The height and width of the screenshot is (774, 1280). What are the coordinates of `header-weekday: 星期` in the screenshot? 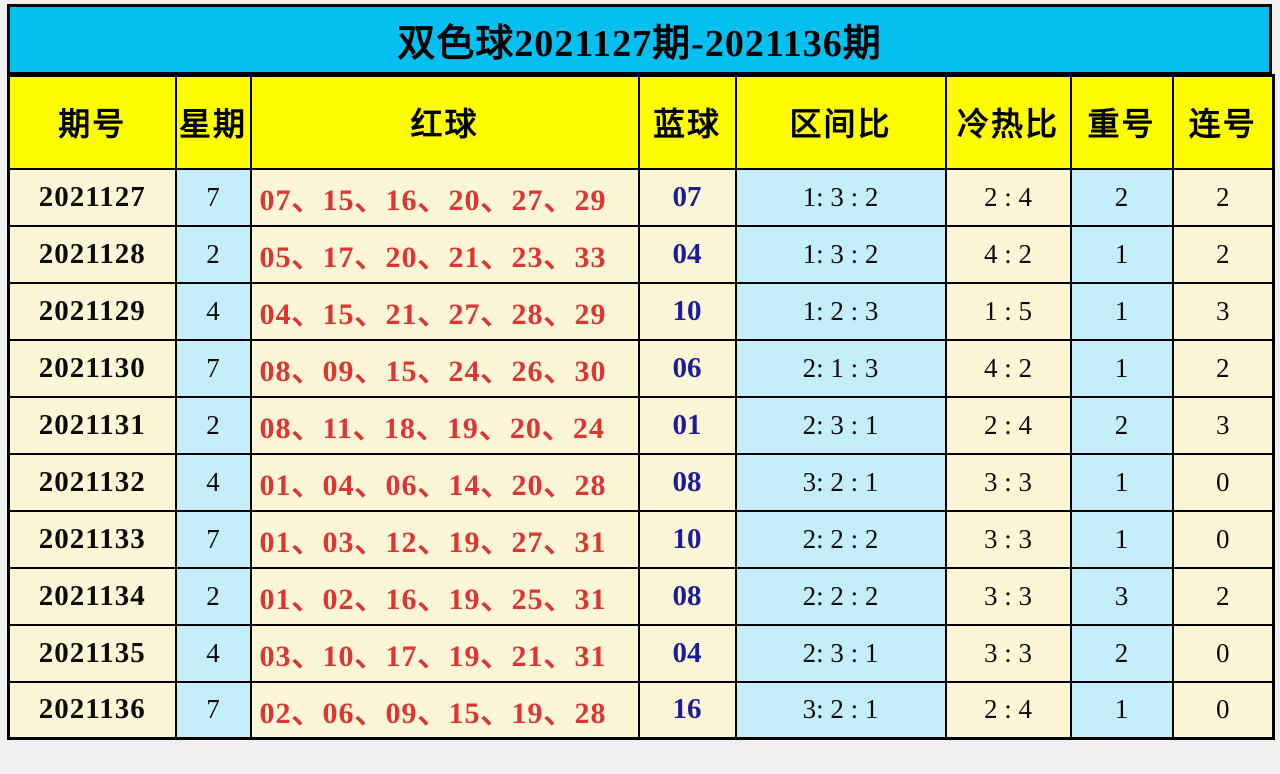 It's located at (213, 122).